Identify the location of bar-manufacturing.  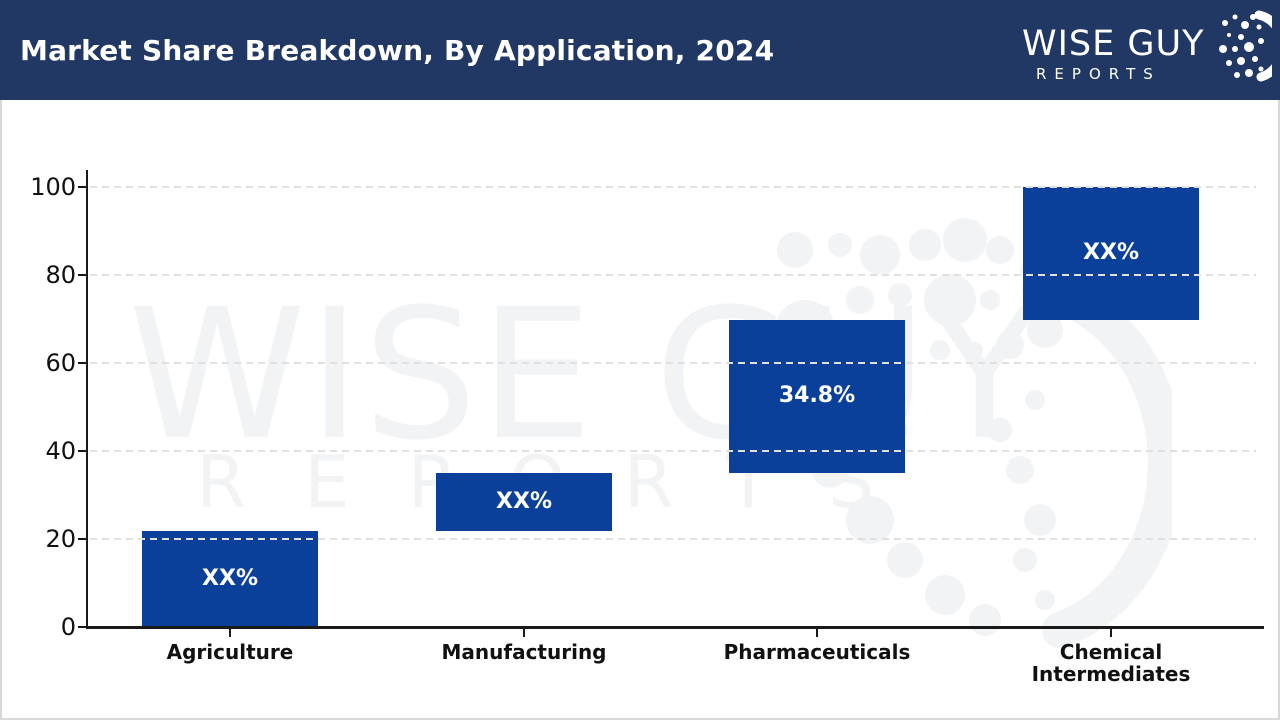
(524, 502).